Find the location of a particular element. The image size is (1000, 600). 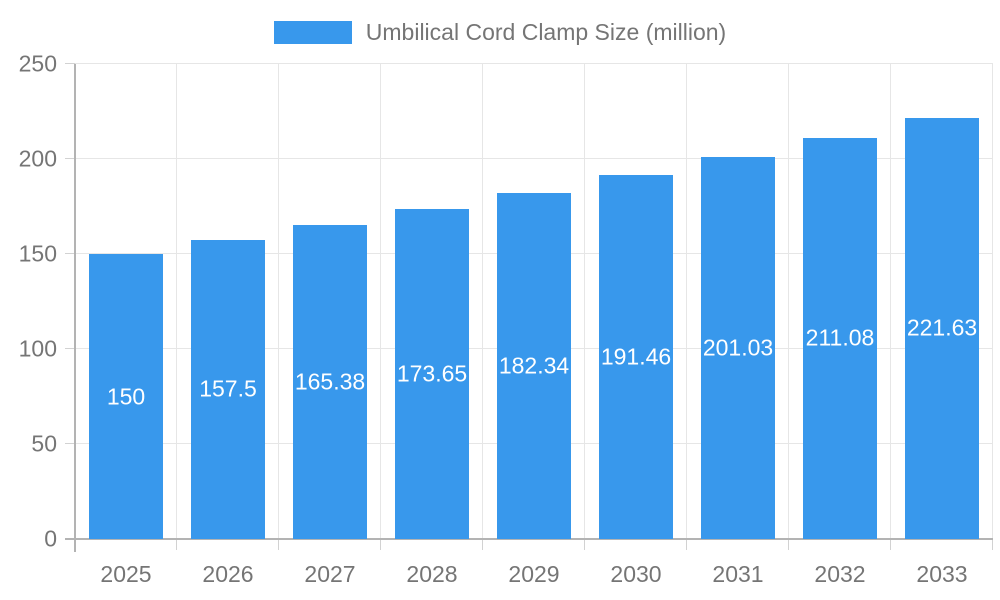

legend-label: Umbilical Cord Clamp Size (million) is located at coordinates (546, 32).